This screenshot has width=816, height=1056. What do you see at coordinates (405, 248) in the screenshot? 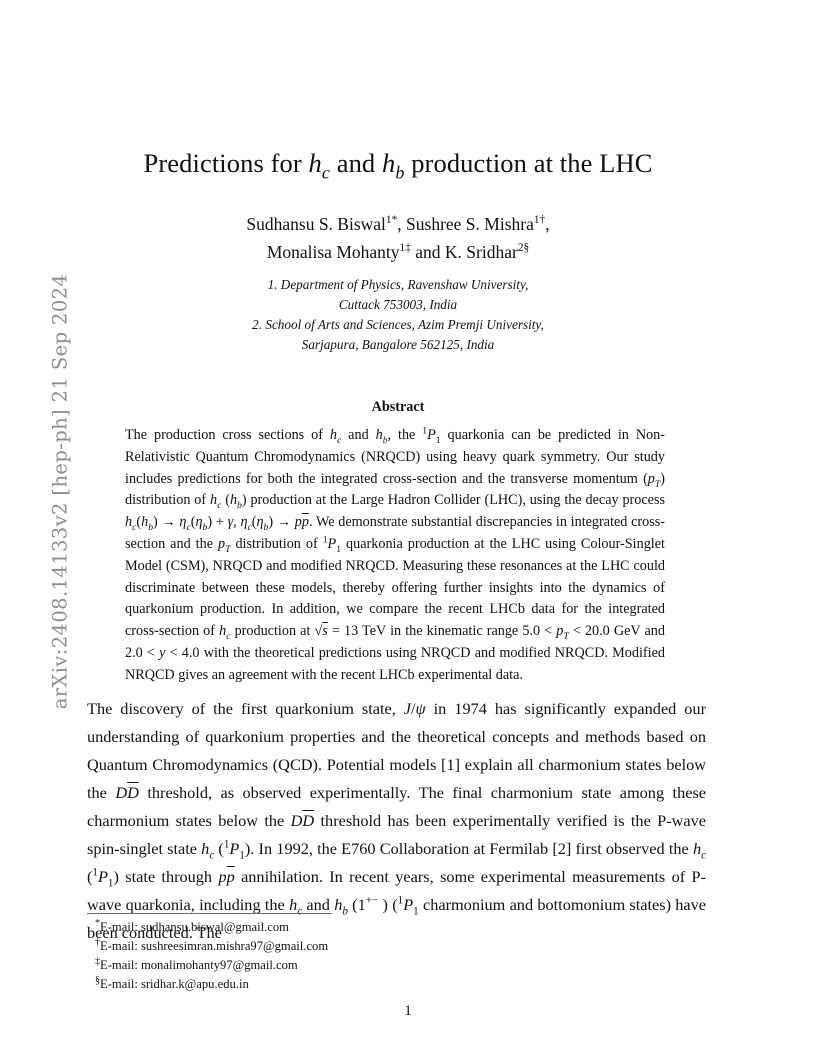
I see `author-3-marker: 1‡` at bounding box center [405, 248].